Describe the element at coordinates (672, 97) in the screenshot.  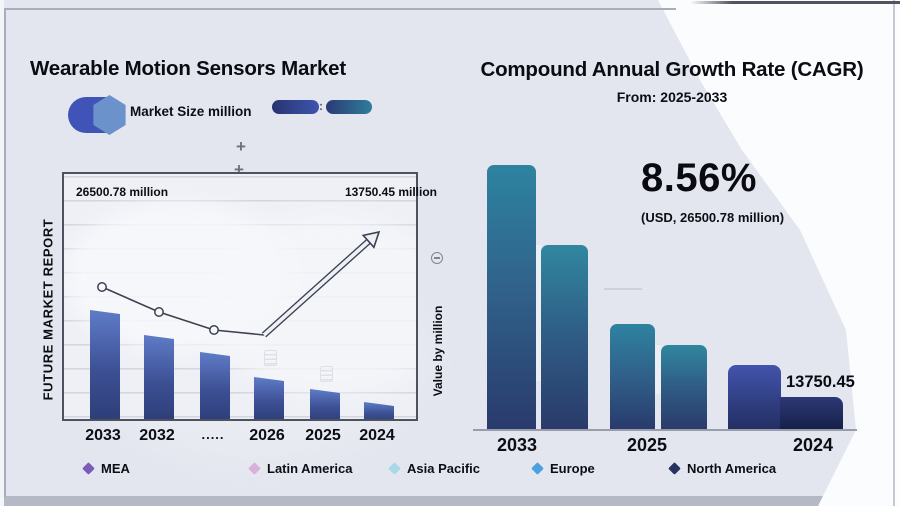
I see `cagr-period: From: 2025-2033` at that location.